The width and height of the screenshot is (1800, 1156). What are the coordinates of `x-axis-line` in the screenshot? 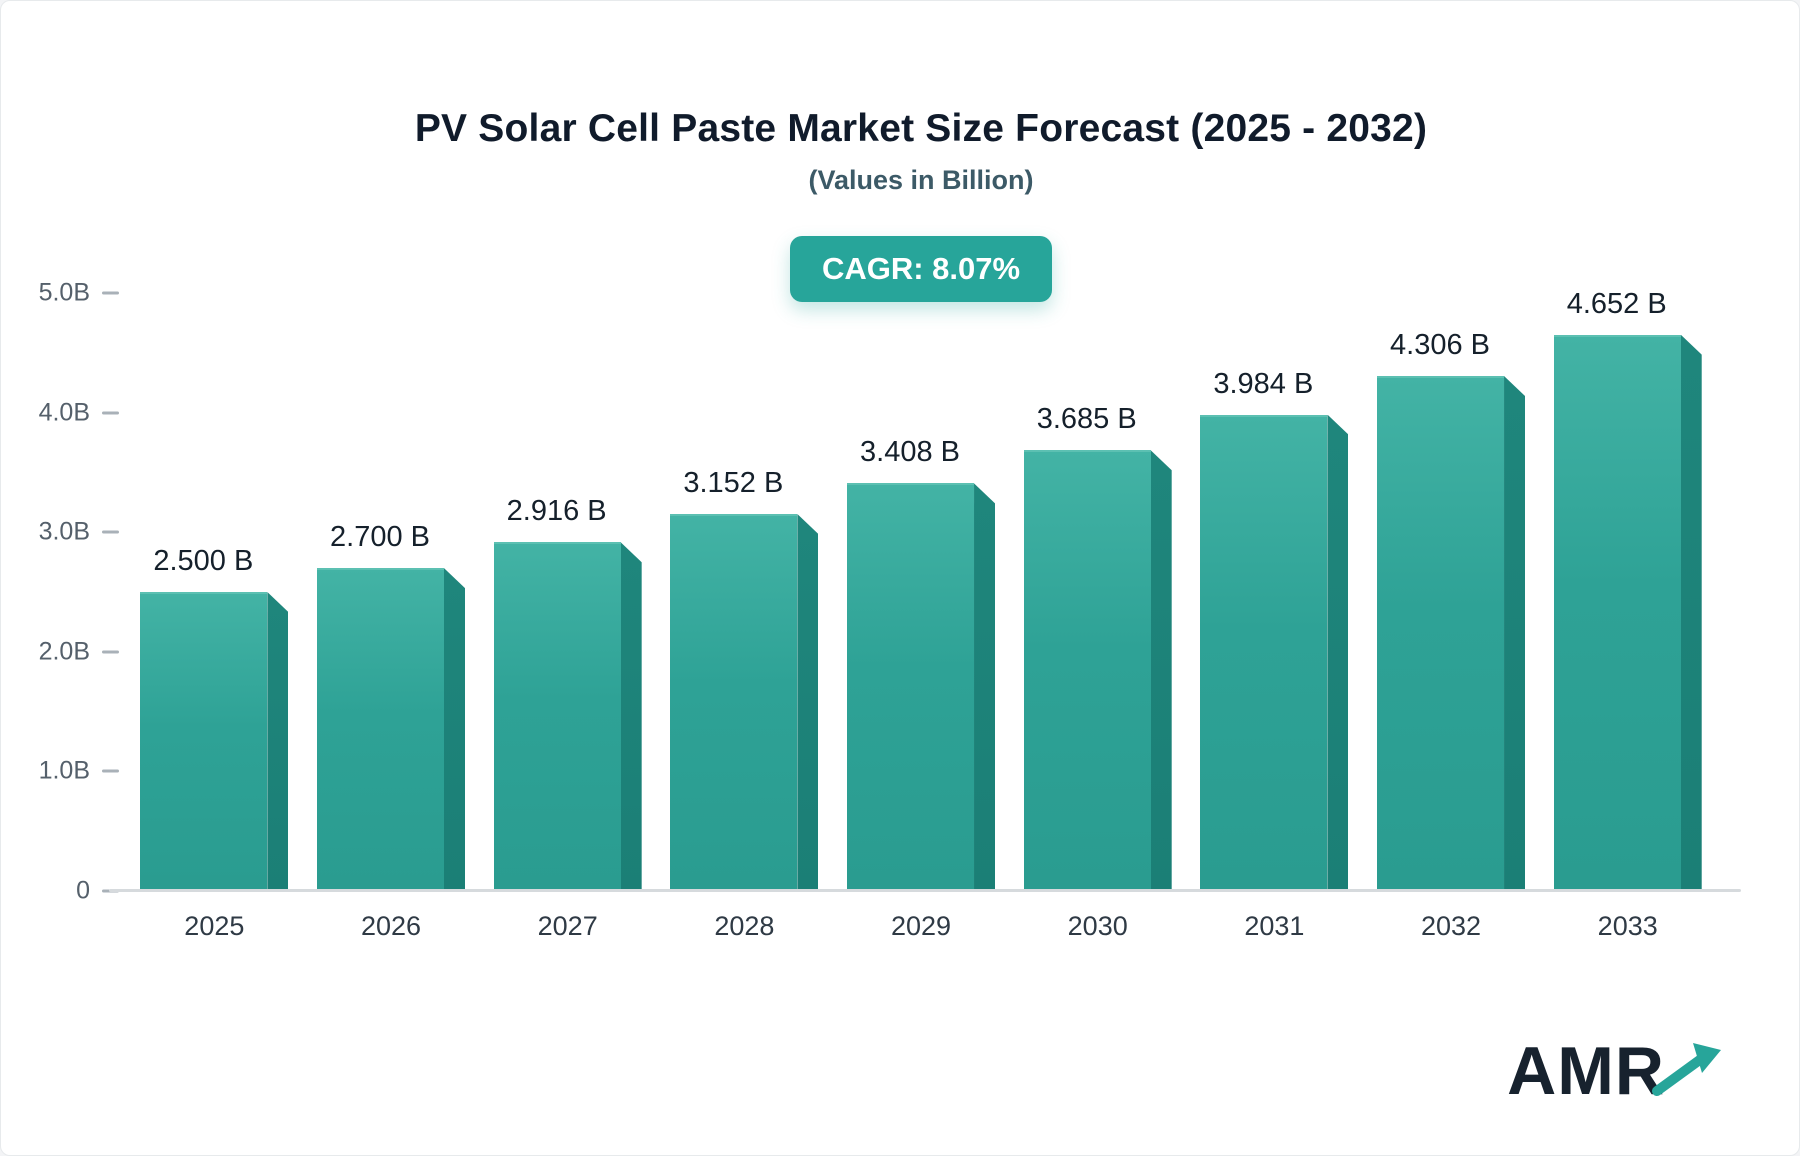 It's located at (925, 890).